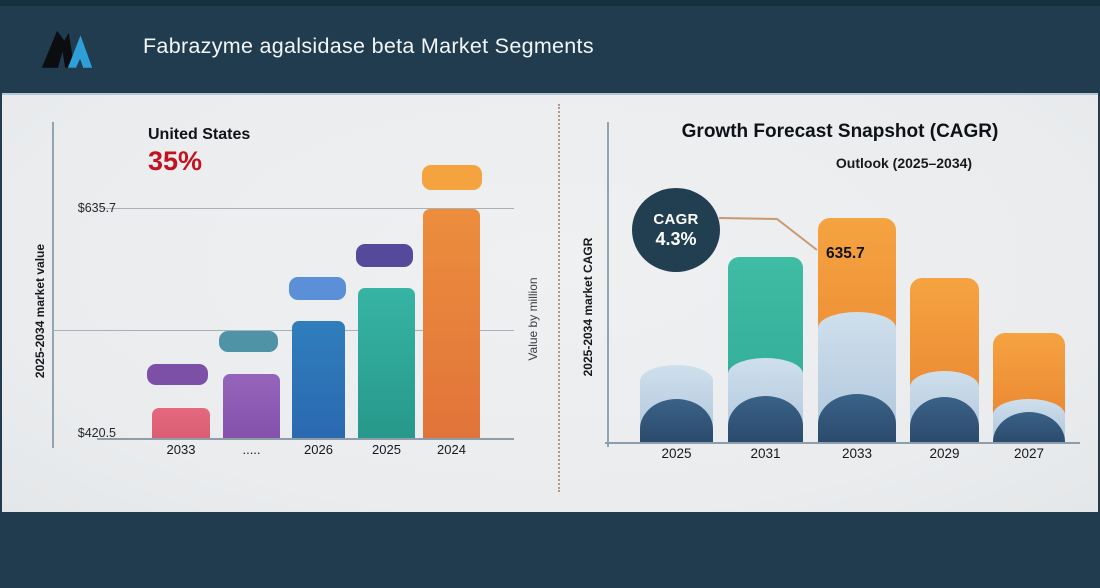 This screenshot has height=588, width=1100. I want to click on bar-2033, so click(181, 423).